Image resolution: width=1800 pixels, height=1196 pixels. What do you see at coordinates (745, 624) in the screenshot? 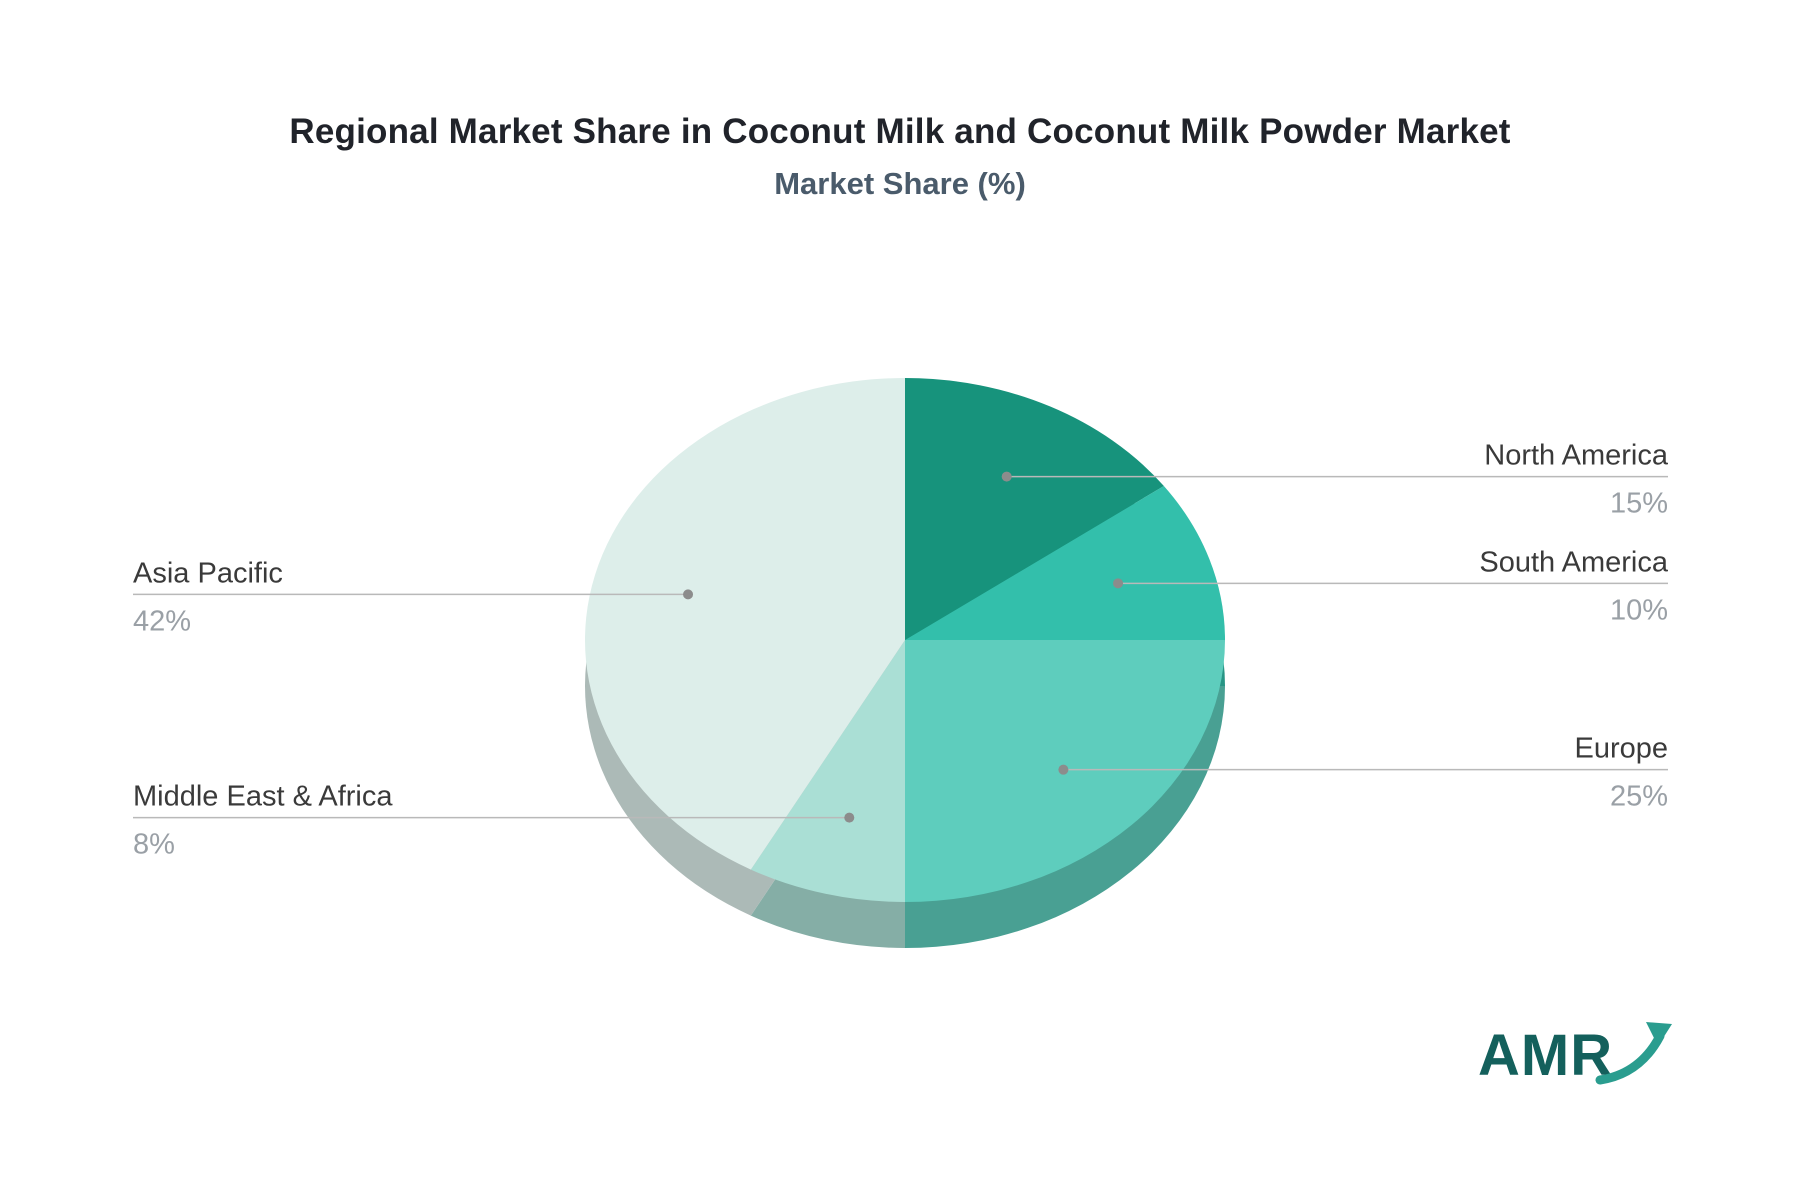
I see `pie-slice-asia-pacific` at bounding box center [745, 624].